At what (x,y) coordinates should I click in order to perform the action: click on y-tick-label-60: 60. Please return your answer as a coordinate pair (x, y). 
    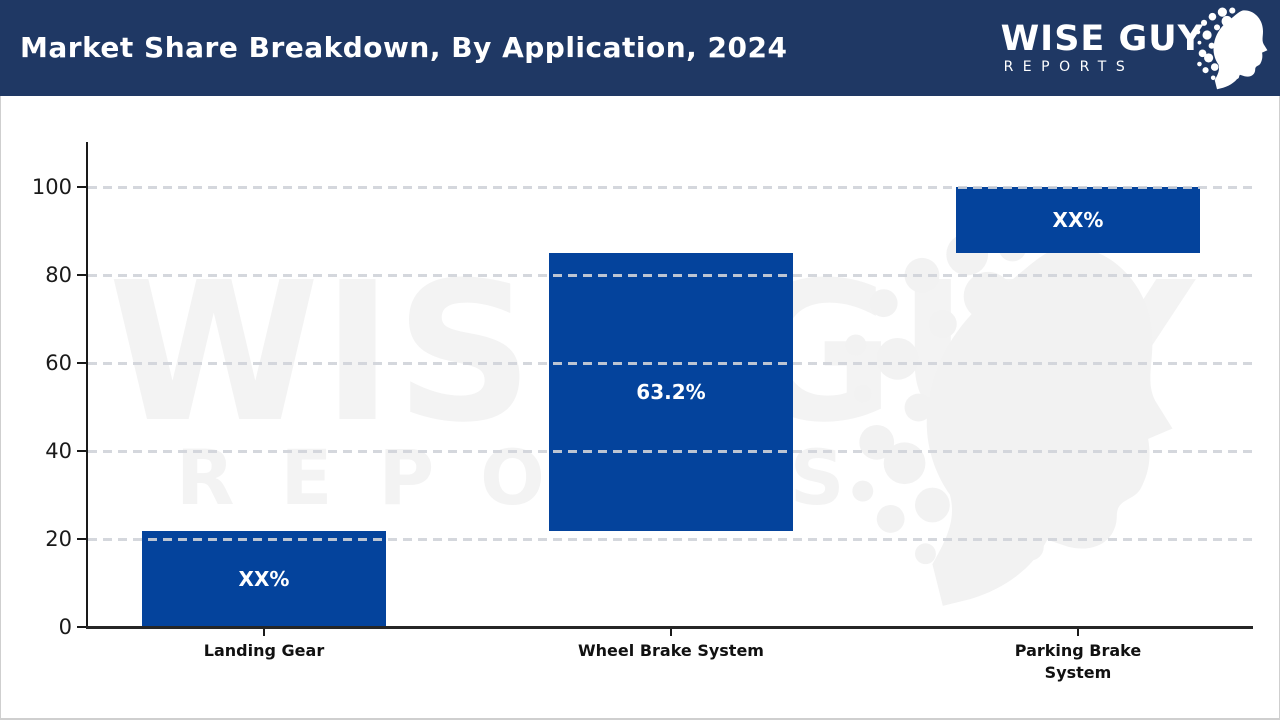
    Looking at the image, I should click on (58, 363).